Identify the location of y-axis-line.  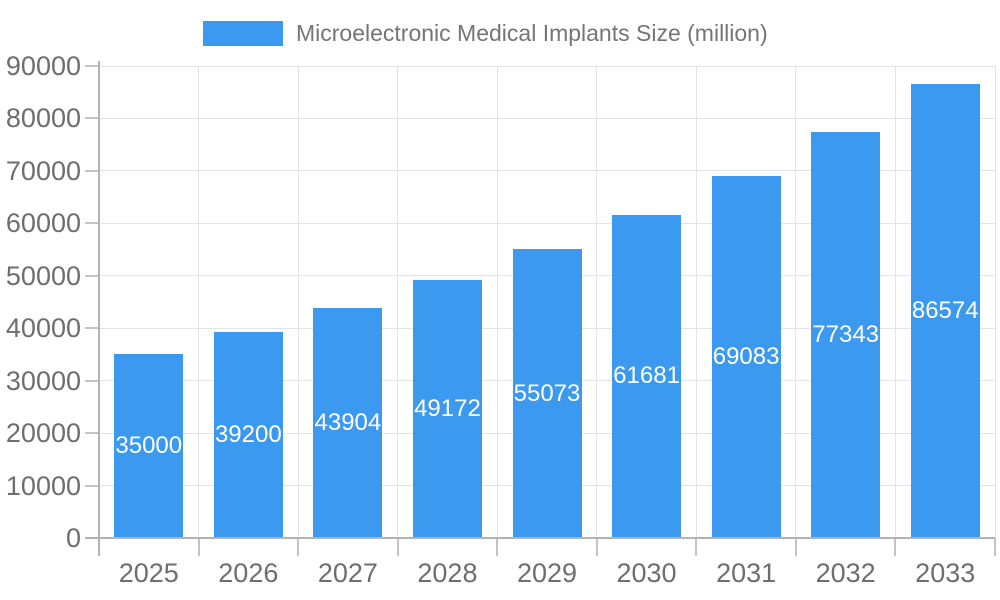
(99, 308).